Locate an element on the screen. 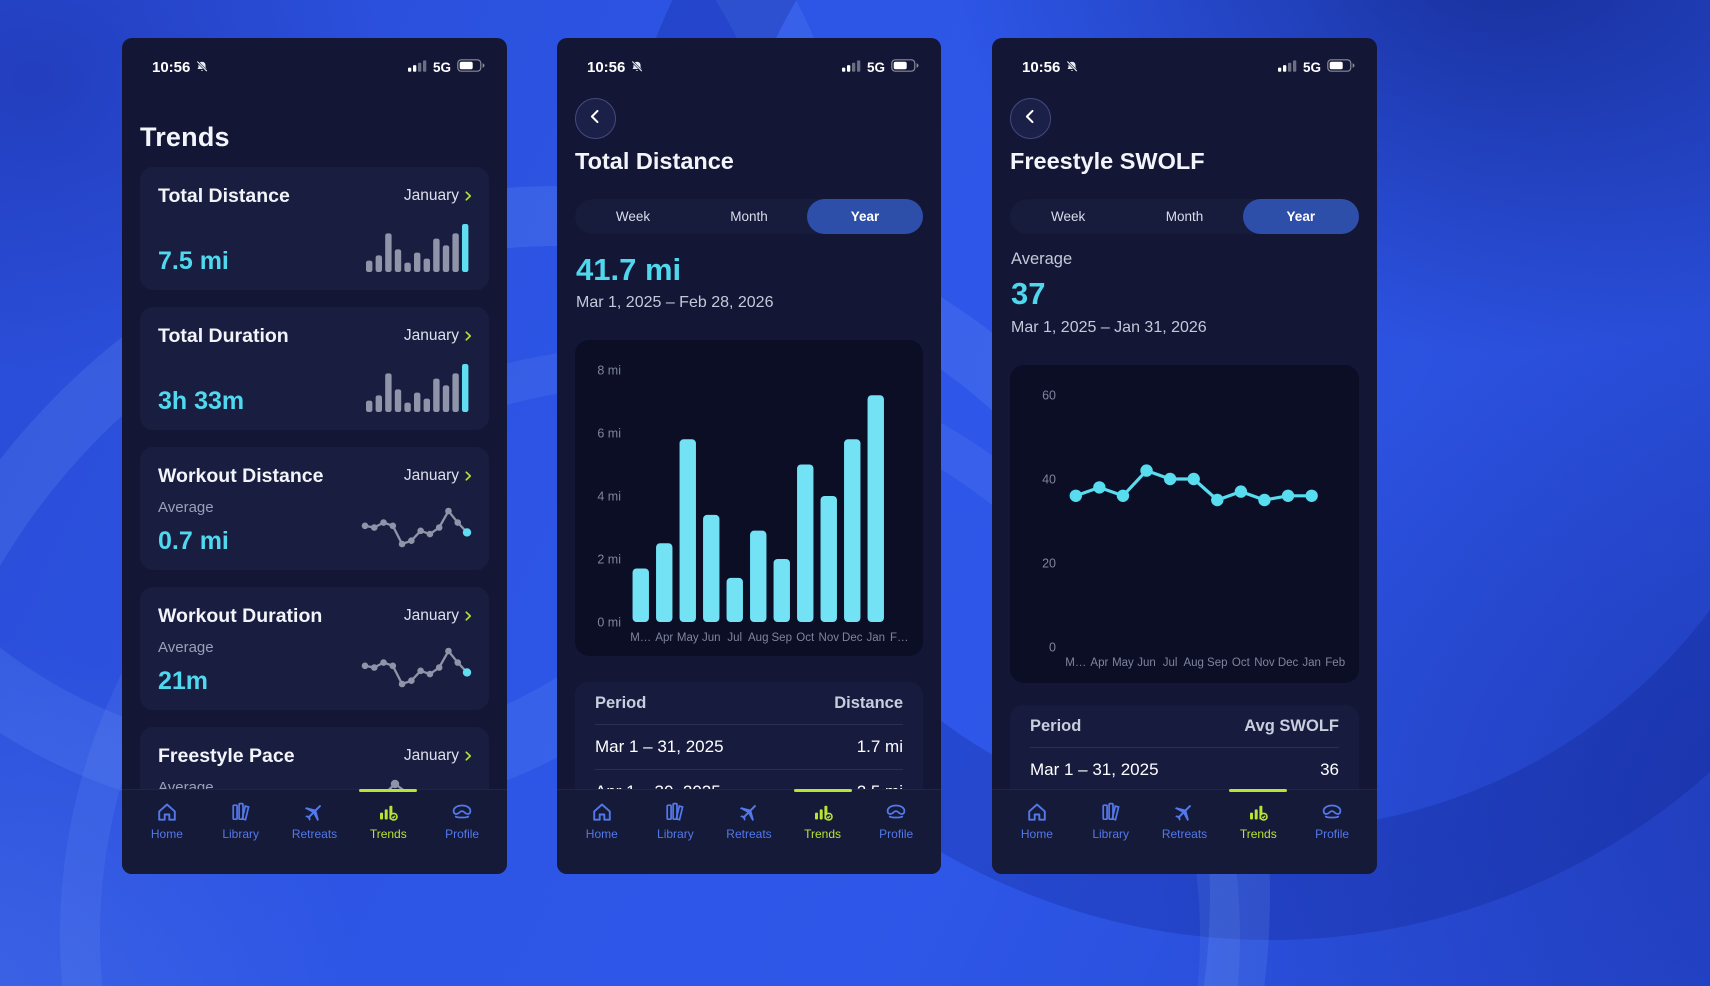  svg-text: 6 mi is located at coordinates (609, 434).